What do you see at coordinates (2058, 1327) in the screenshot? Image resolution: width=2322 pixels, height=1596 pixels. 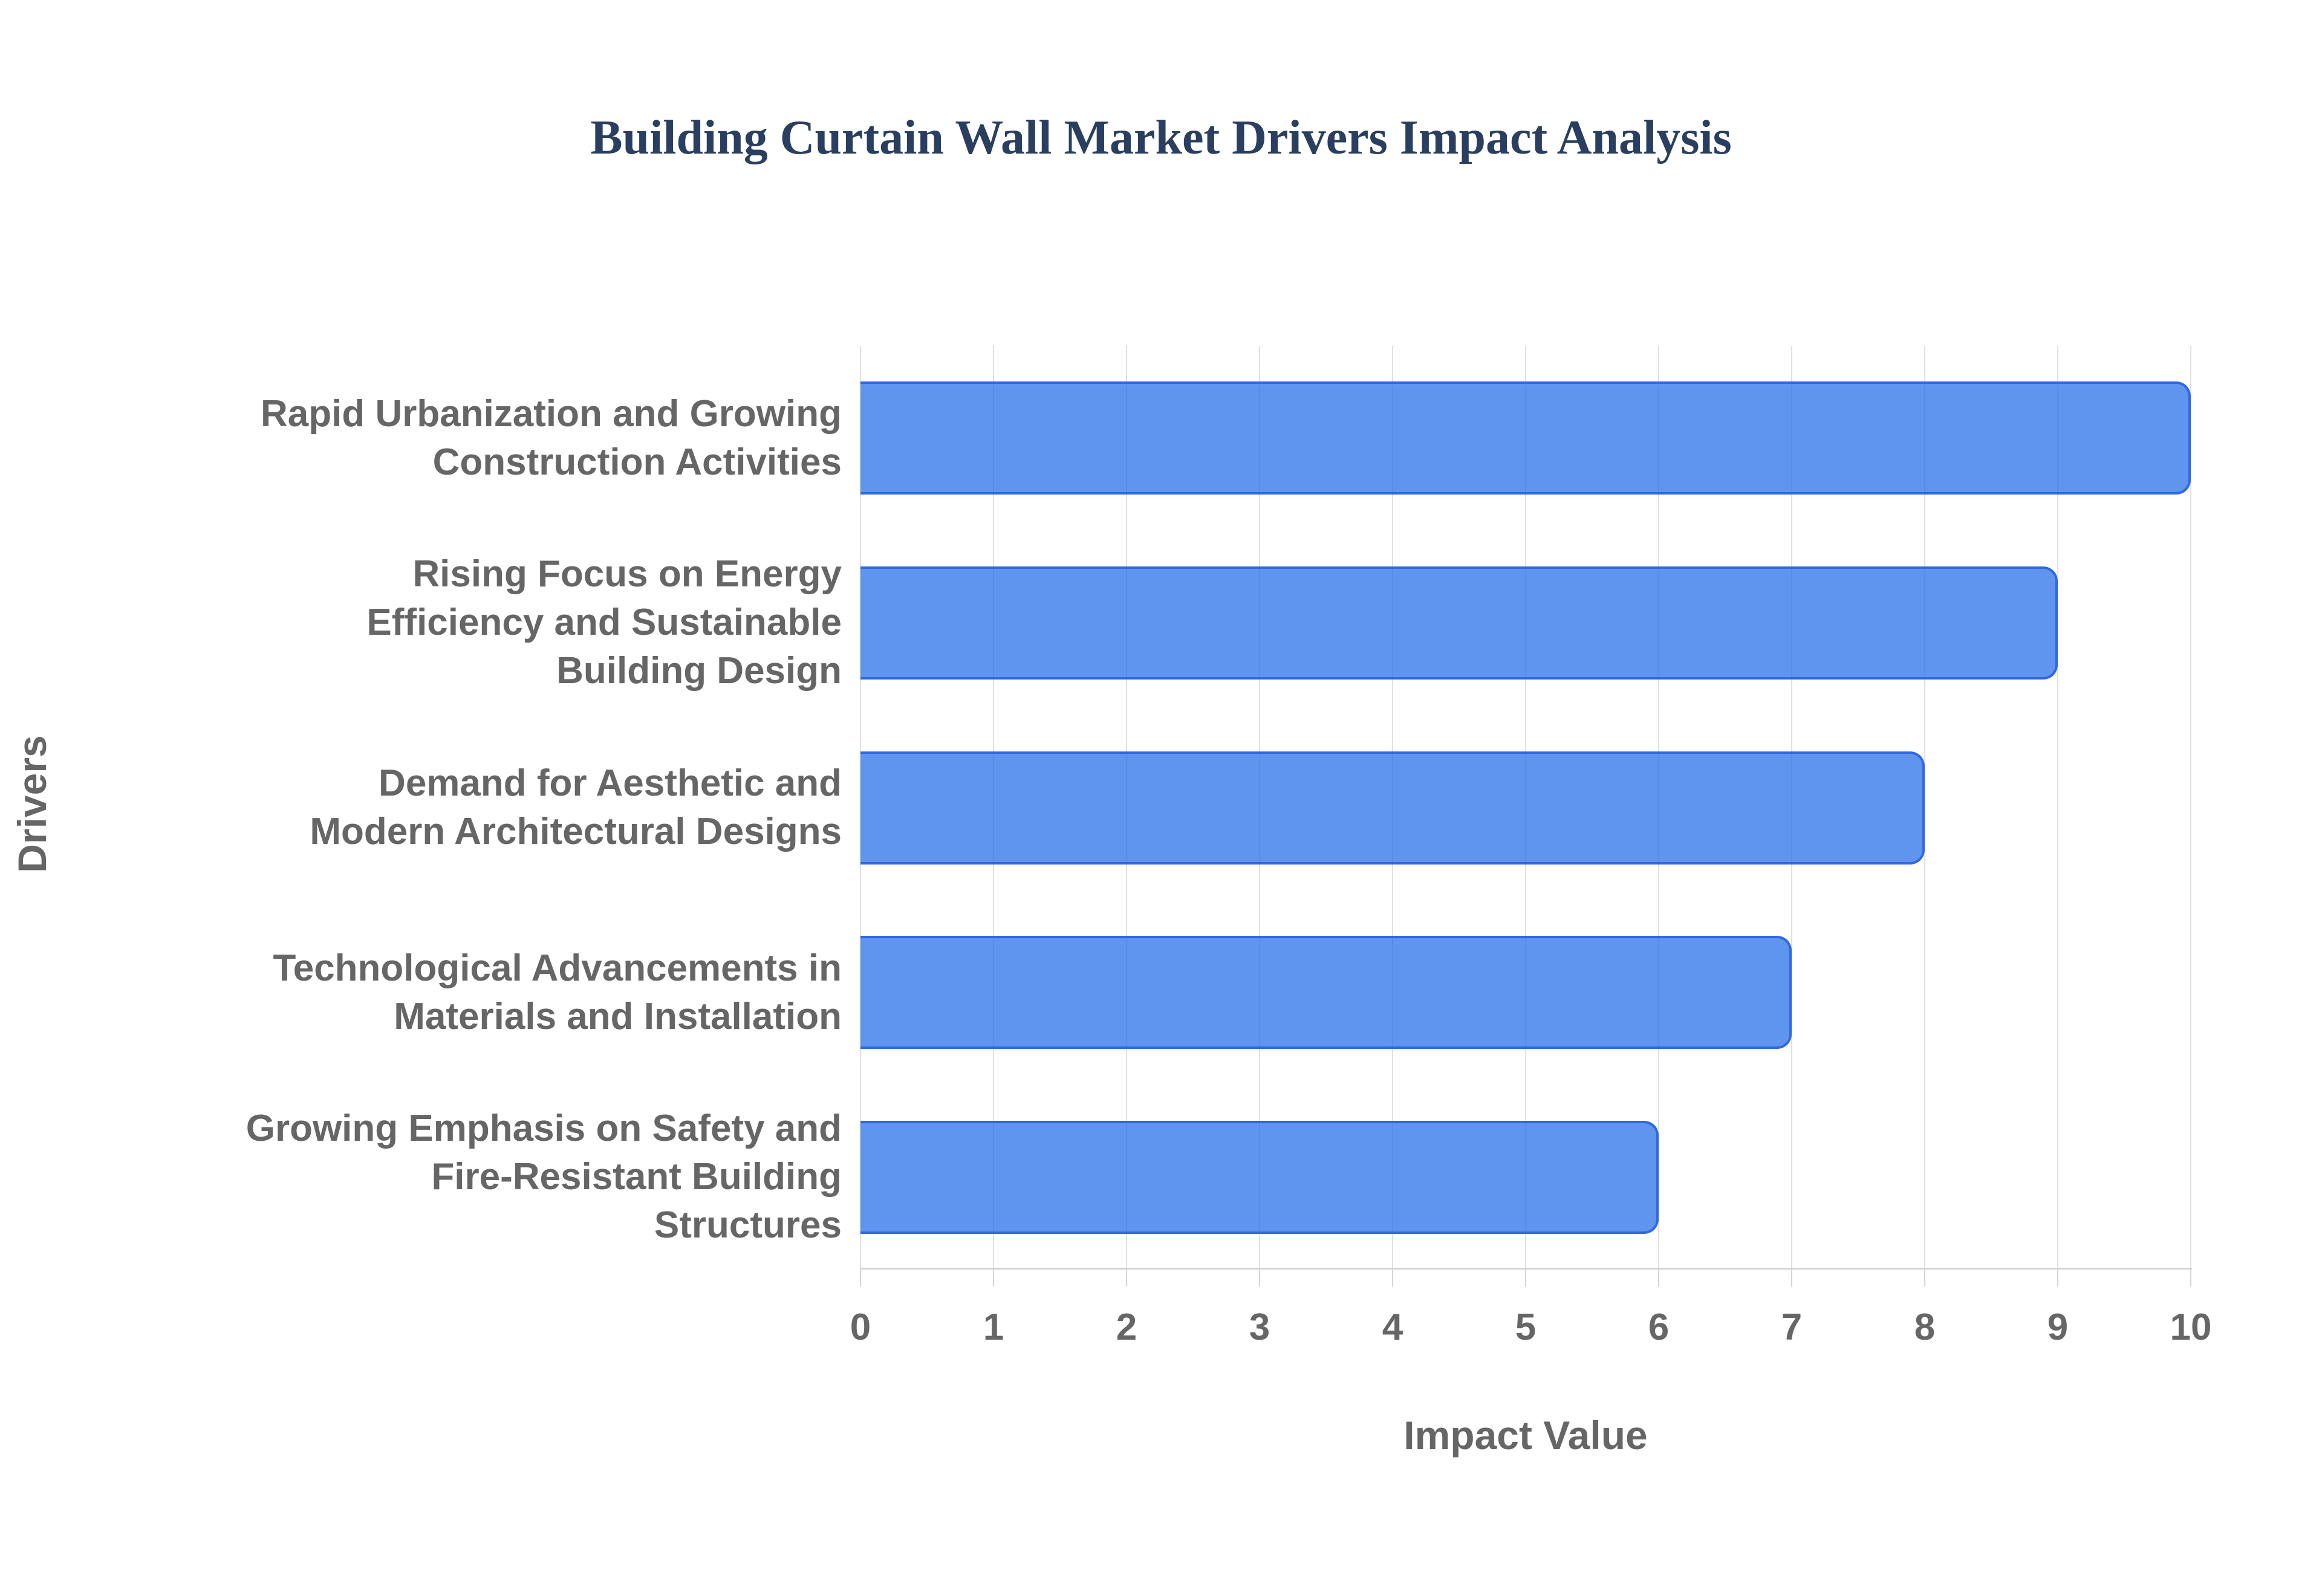 I see `x-tick-label-9: 9` at bounding box center [2058, 1327].